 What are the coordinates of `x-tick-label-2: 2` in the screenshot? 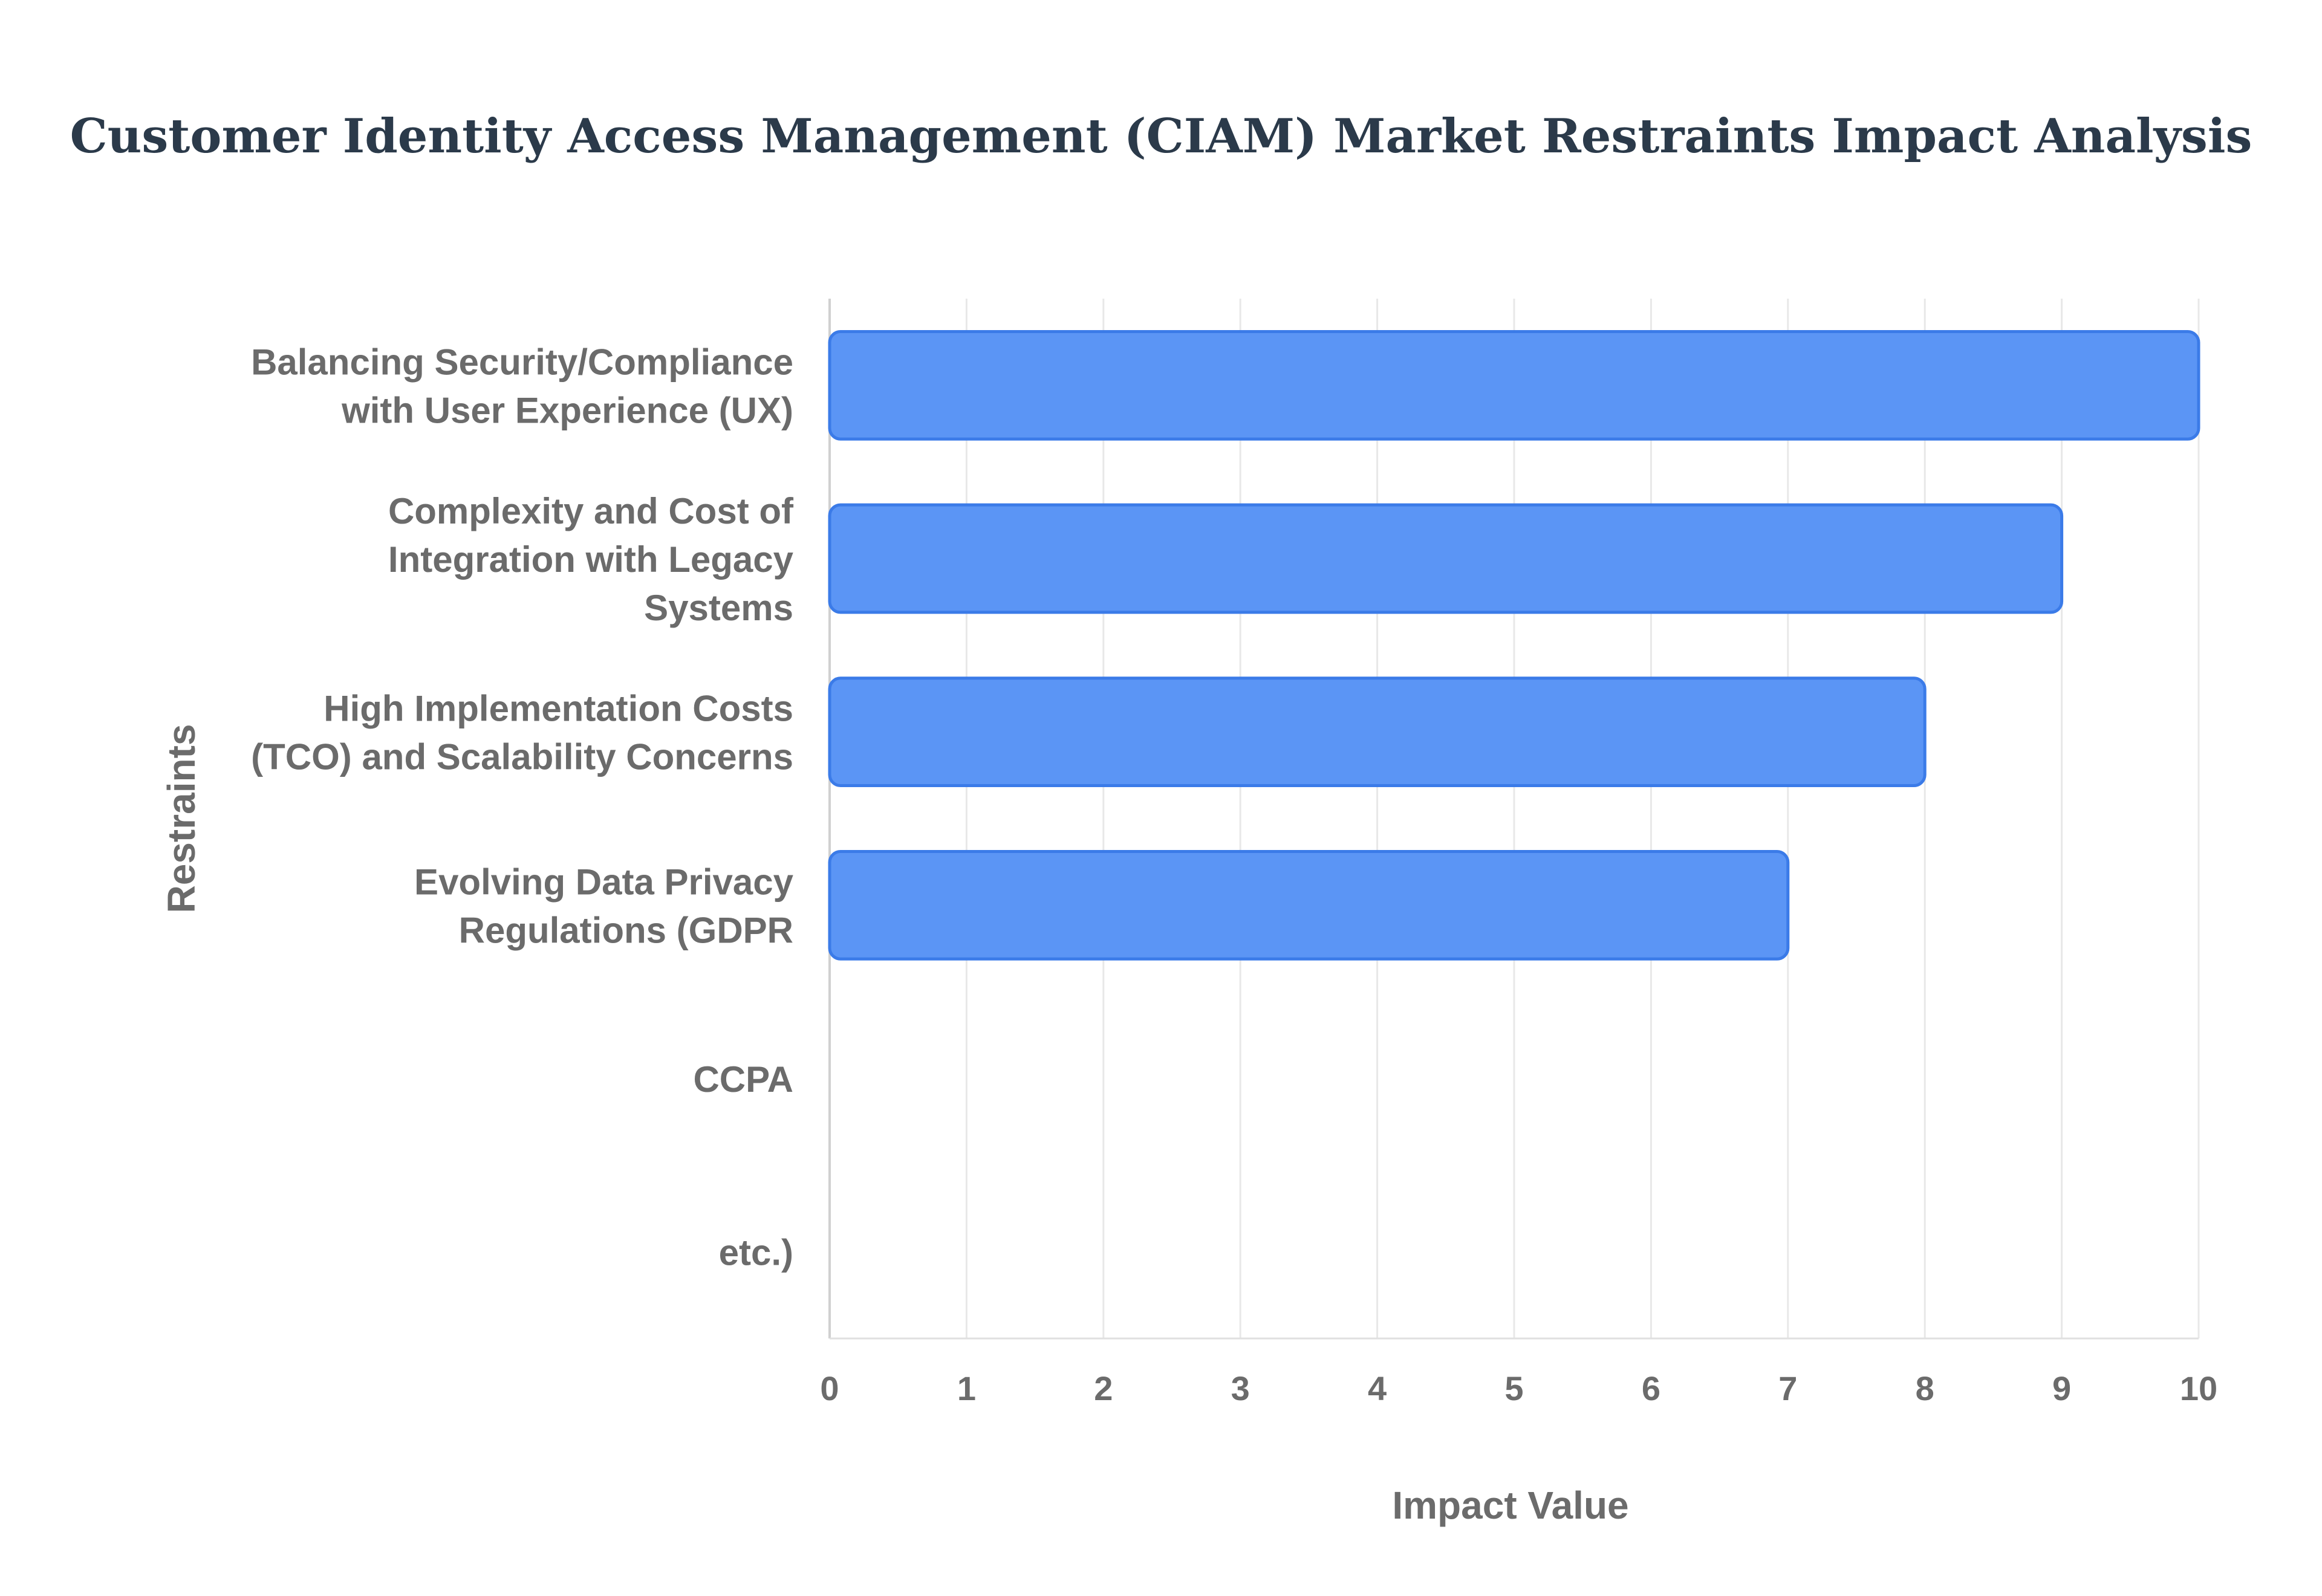 It's located at (1103, 1388).